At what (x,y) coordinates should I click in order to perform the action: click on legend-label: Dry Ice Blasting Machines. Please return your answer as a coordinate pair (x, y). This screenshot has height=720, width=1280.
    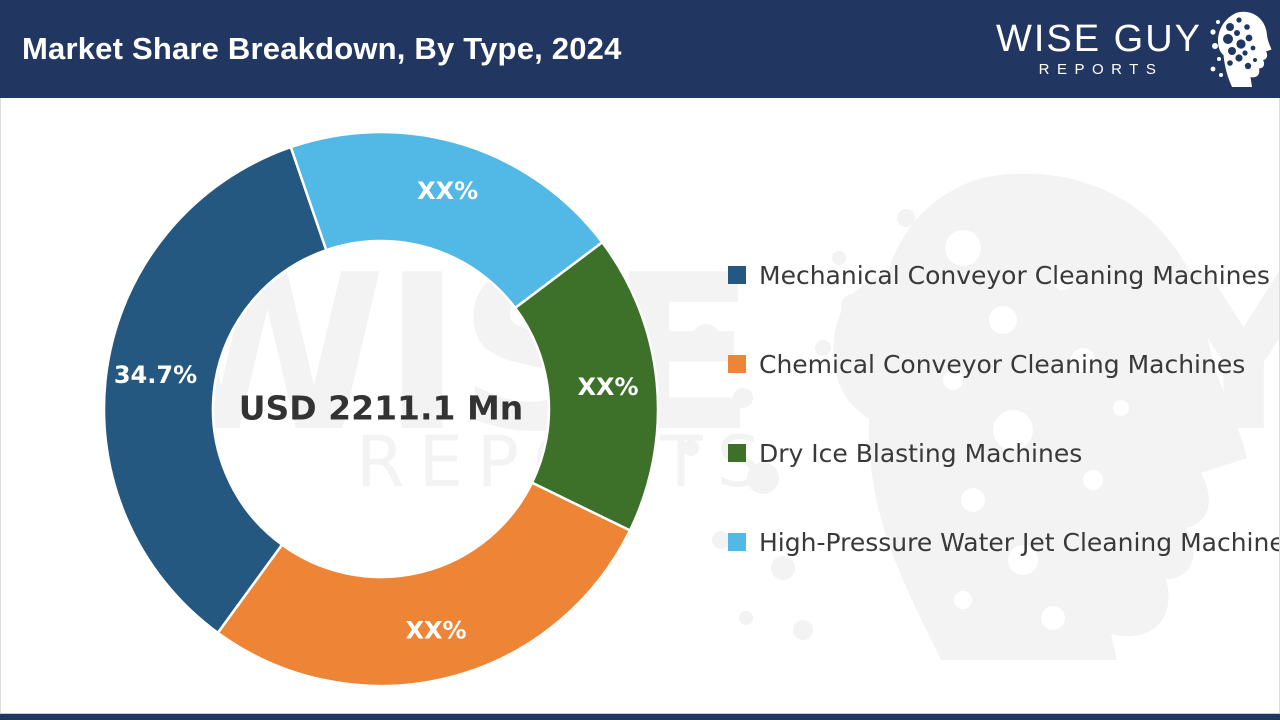
    Looking at the image, I should click on (921, 453).